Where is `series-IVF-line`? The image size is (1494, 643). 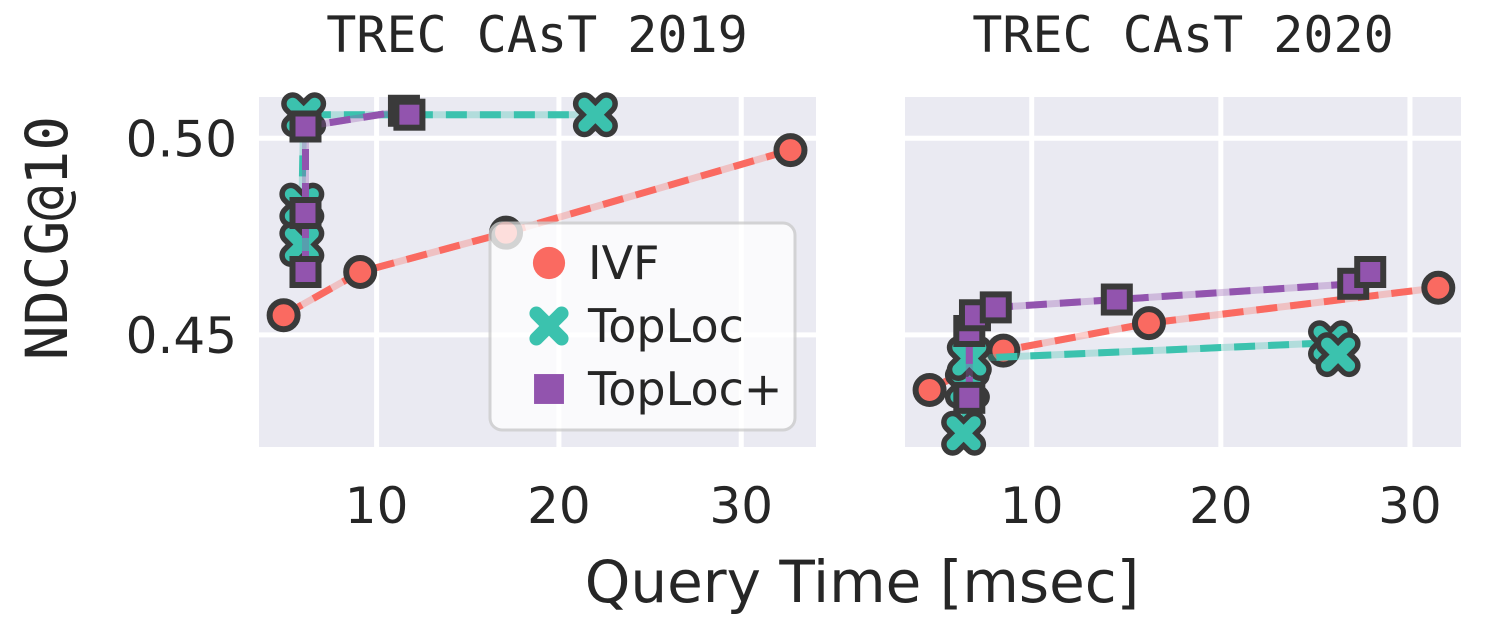 series-IVF-line is located at coordinates (536, 232).